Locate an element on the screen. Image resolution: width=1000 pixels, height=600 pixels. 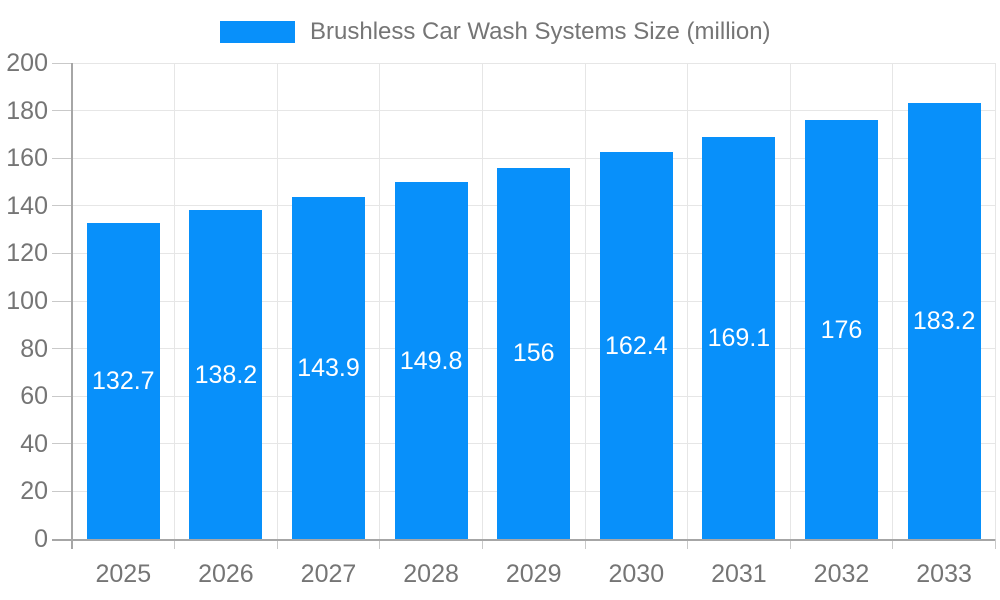
x-tick-label: 2031 is located at coordinates (739, 574).